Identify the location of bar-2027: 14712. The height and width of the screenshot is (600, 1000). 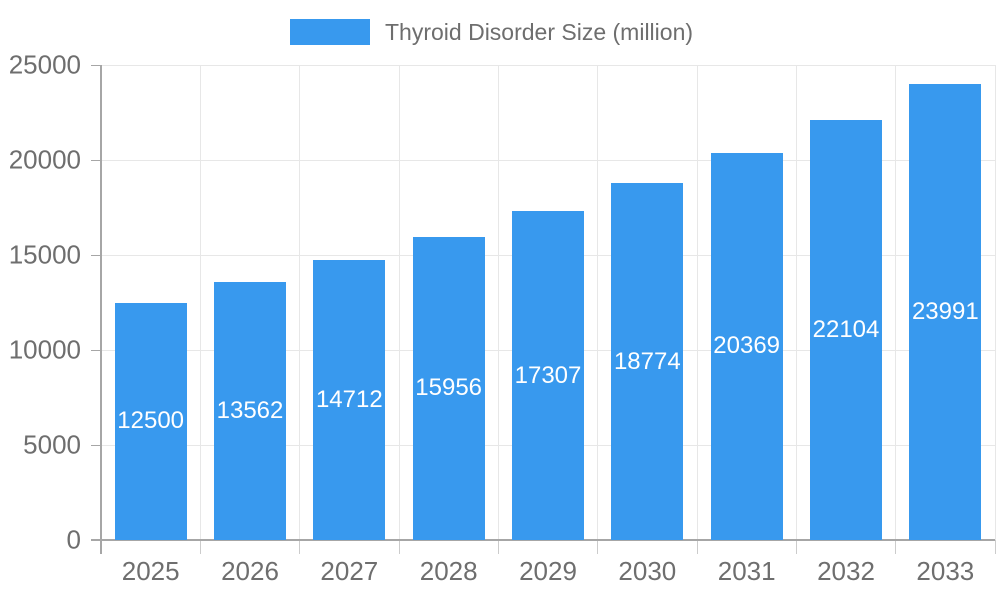
(349, 400).